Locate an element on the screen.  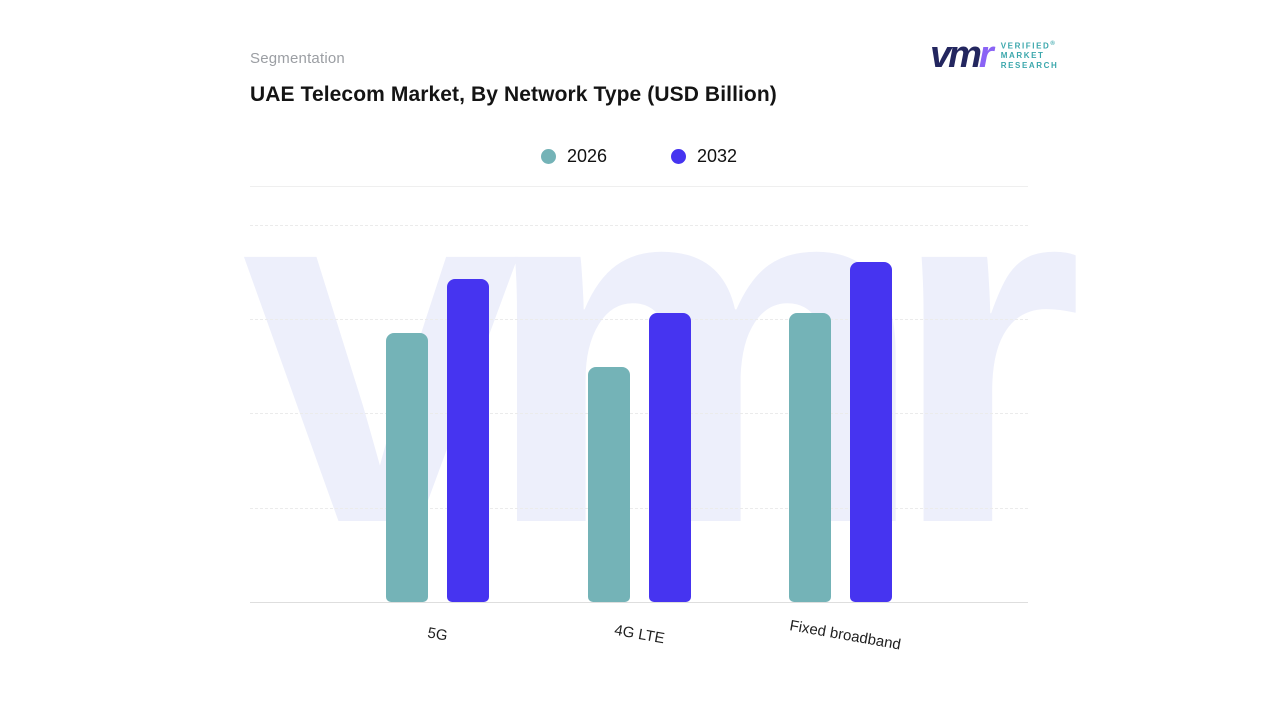
bar-group-5g is located at coordinates (437, 440).